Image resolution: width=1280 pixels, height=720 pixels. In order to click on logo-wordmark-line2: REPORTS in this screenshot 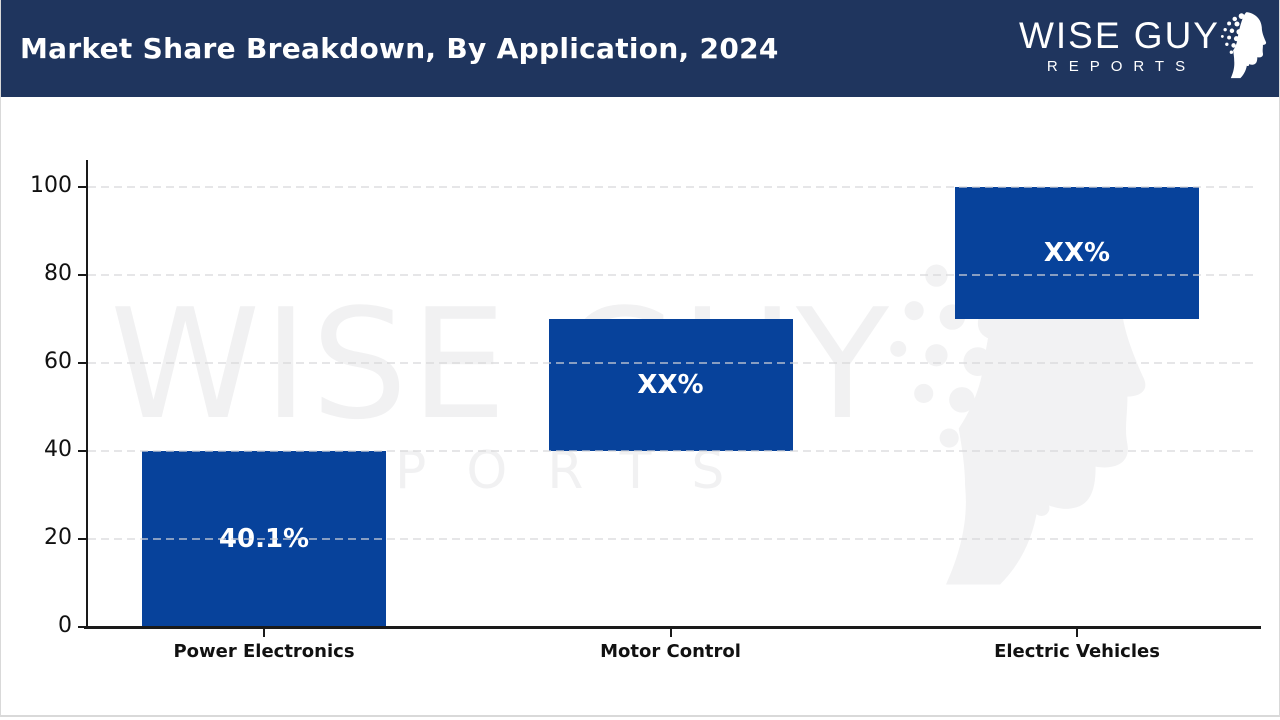, I will do `click(1121, 66)`.